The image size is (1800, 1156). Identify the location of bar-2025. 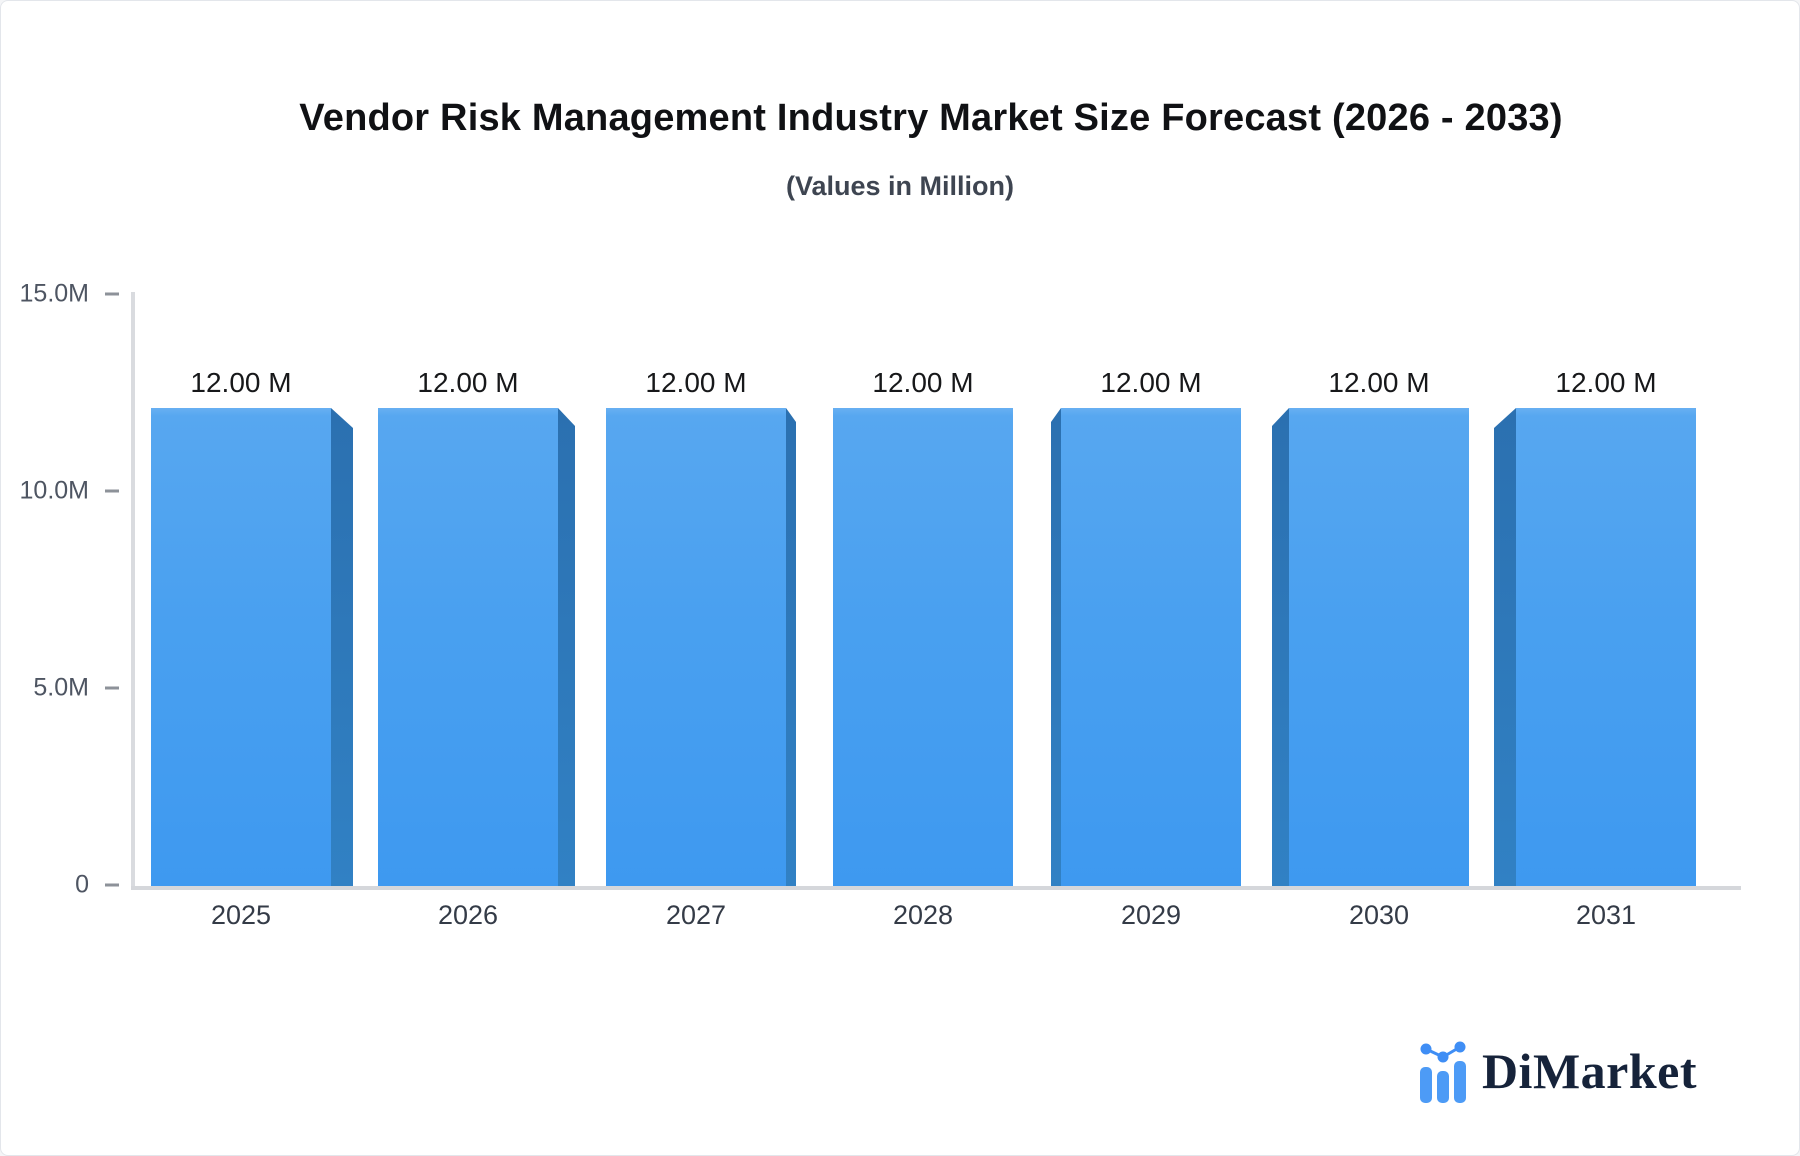
(241, 647).